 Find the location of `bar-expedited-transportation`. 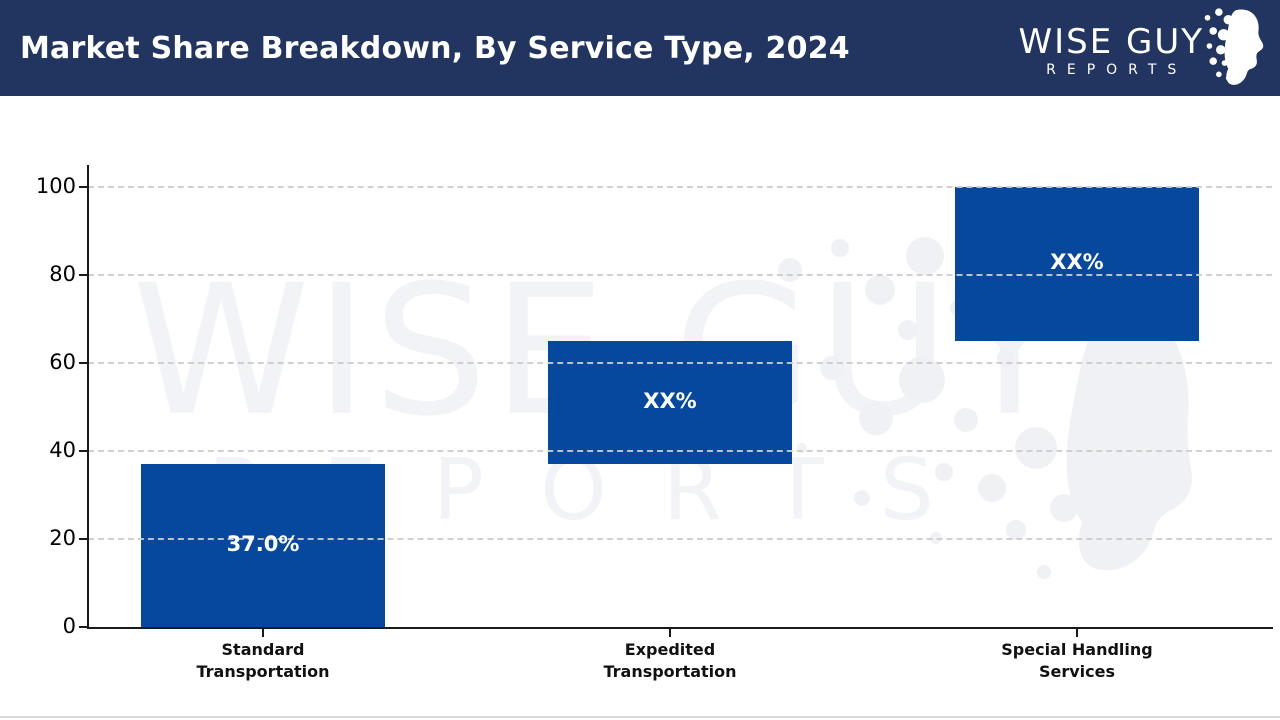

bar-expedited-transportation is located at coordinates (670, 403).